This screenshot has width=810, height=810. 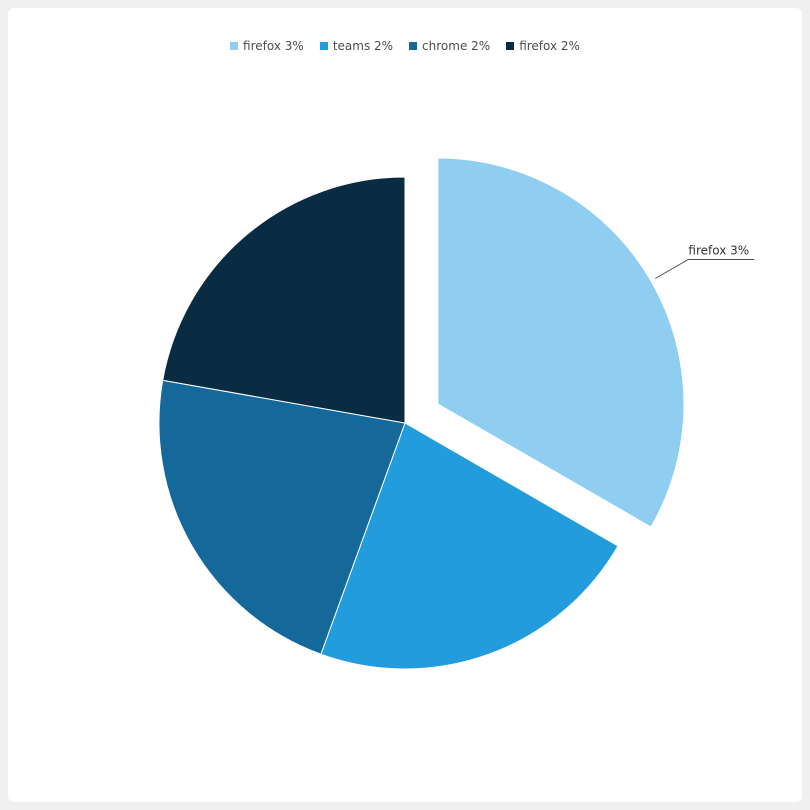 I want to click on legend-item-chrome-2: chrome 2%, so click(x=449, y=46).